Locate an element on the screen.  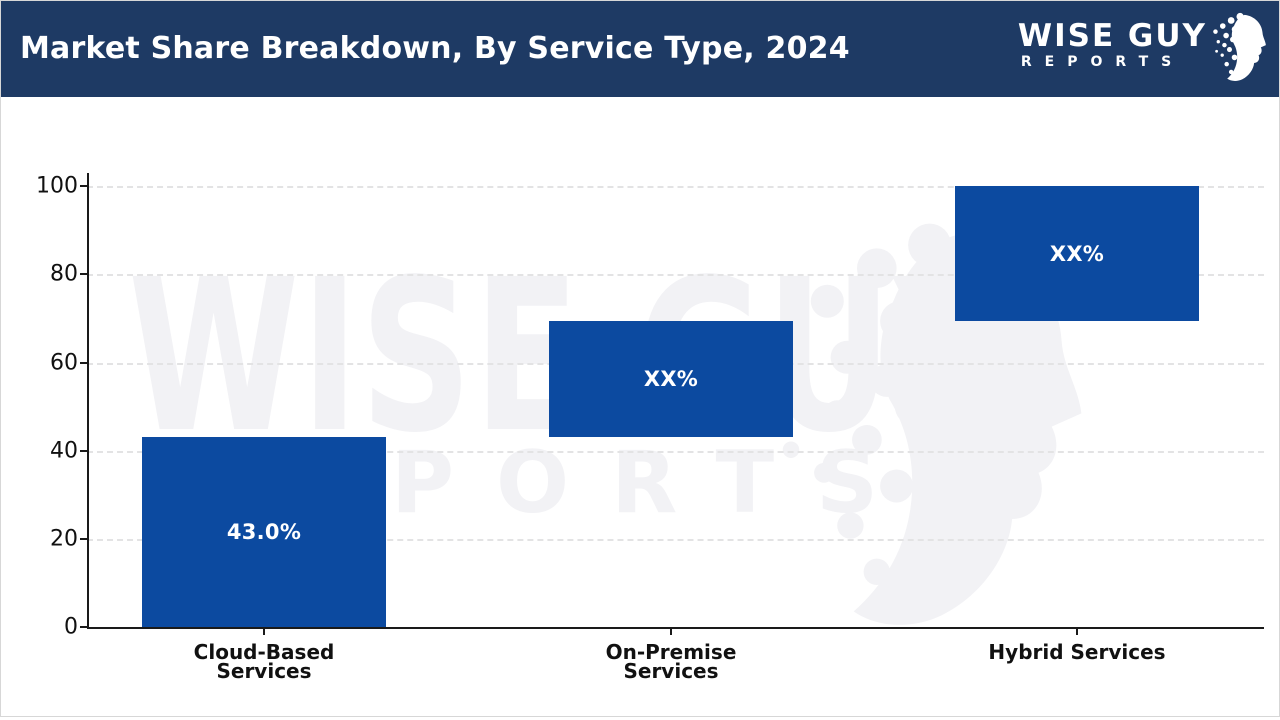
x-category-label-cloud-based-services: Cloud-Based Services is located at coordinates (264, 661).